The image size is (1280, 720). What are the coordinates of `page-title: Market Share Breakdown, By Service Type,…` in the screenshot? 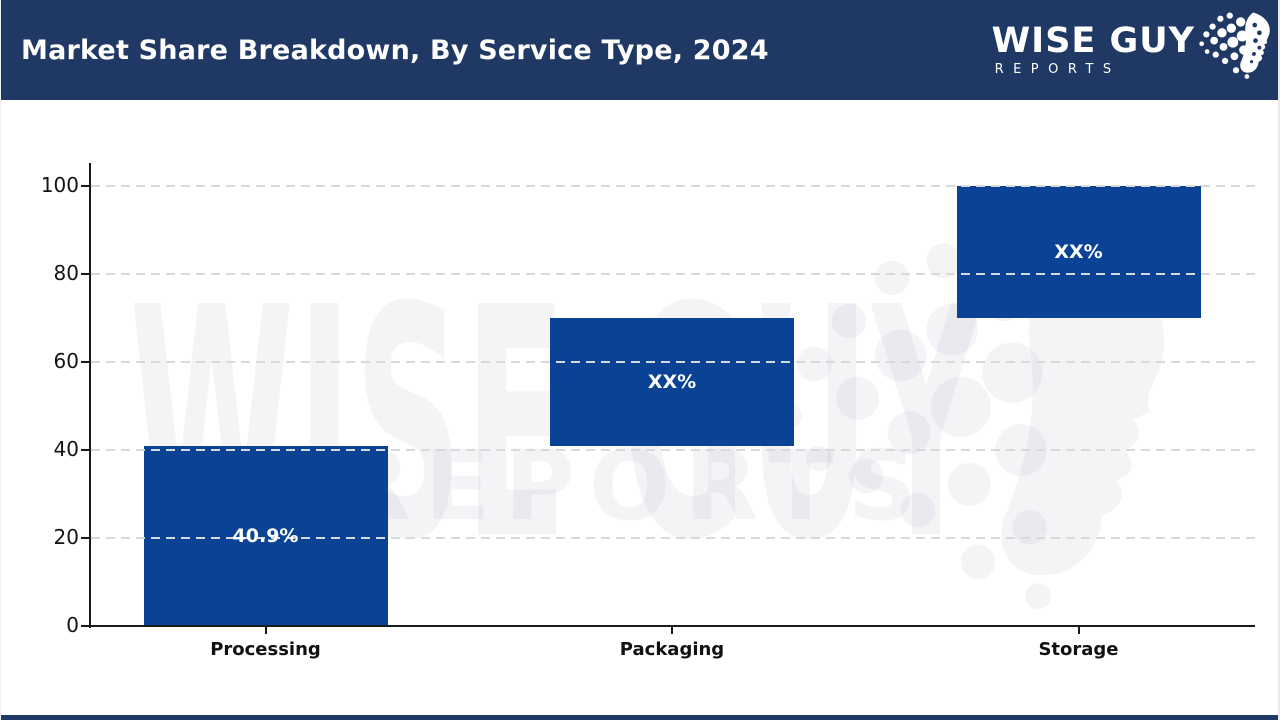 It's located at (395, 50).